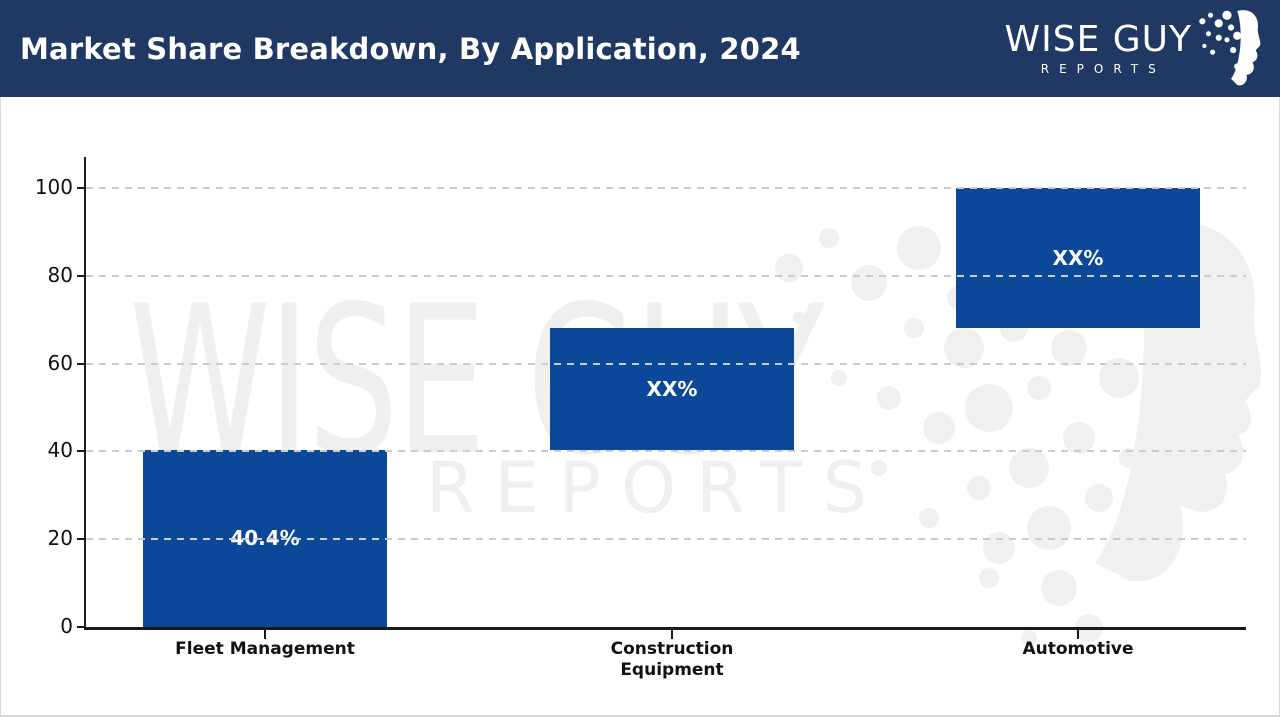 The height and width of the screenshot is (720, 1280). I want to click on x-category-label-line: Construction, so click(672, 649).